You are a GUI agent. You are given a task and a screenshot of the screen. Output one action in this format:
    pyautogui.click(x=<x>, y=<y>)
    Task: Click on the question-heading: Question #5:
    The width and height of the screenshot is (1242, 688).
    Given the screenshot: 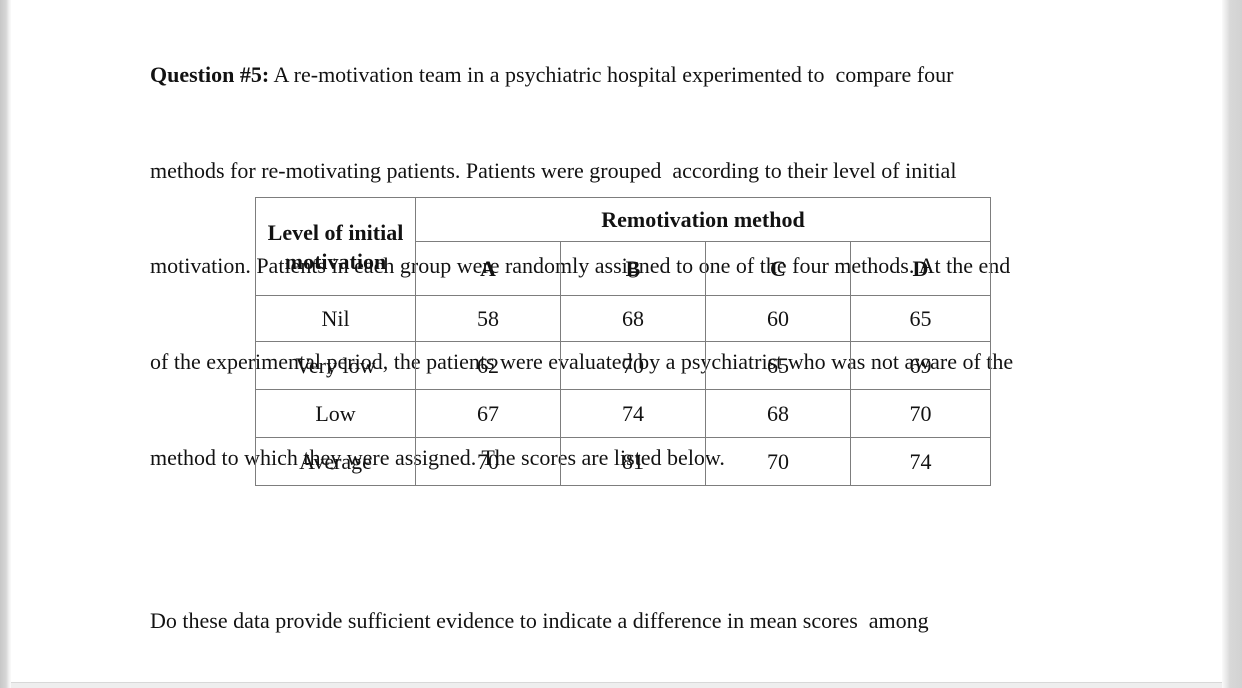 What is the action you would take?
    pyautogui.click(x=210, y=74)
    